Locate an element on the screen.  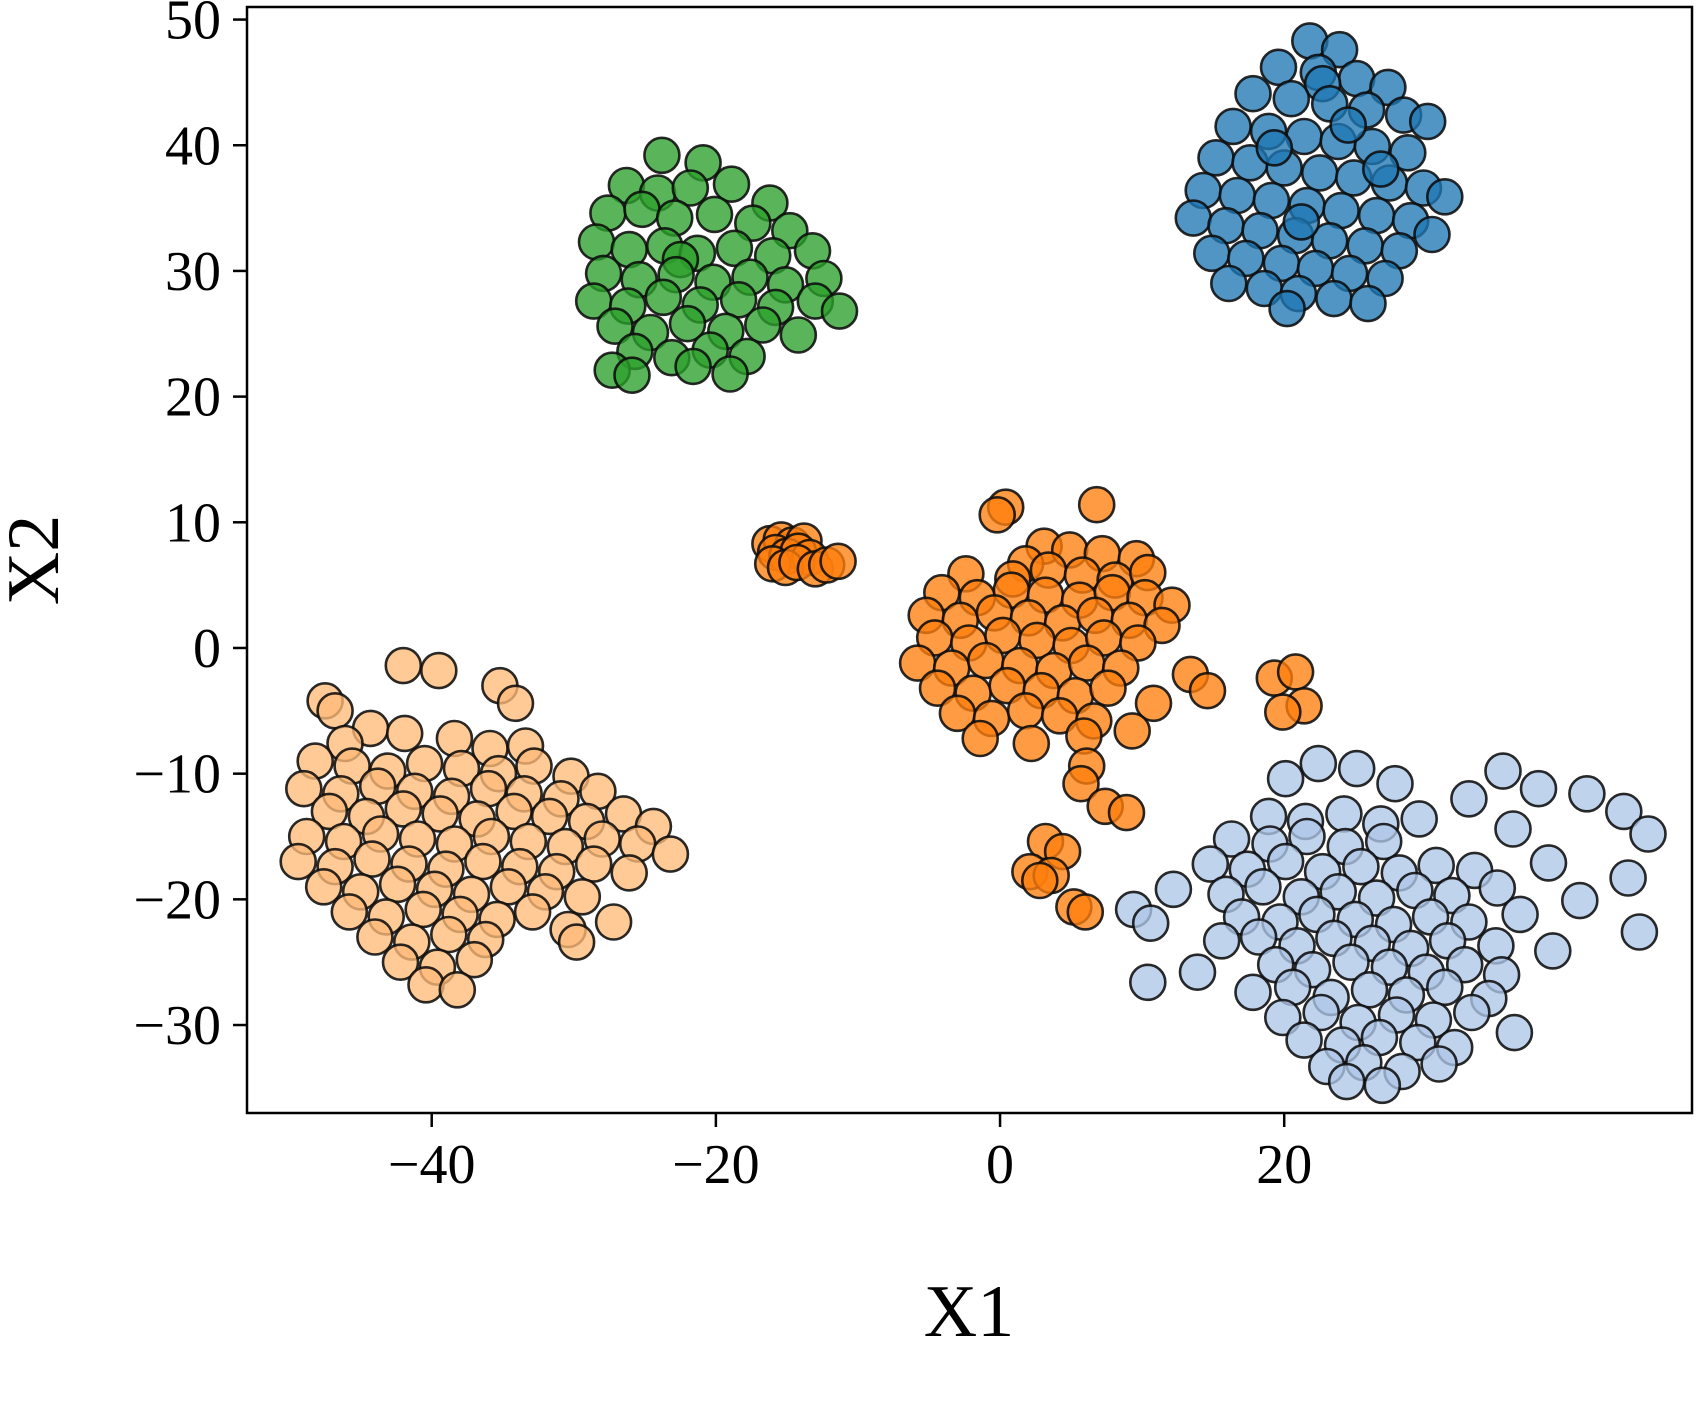
y-tick-label: 30 is located at coordinates (193, 272).